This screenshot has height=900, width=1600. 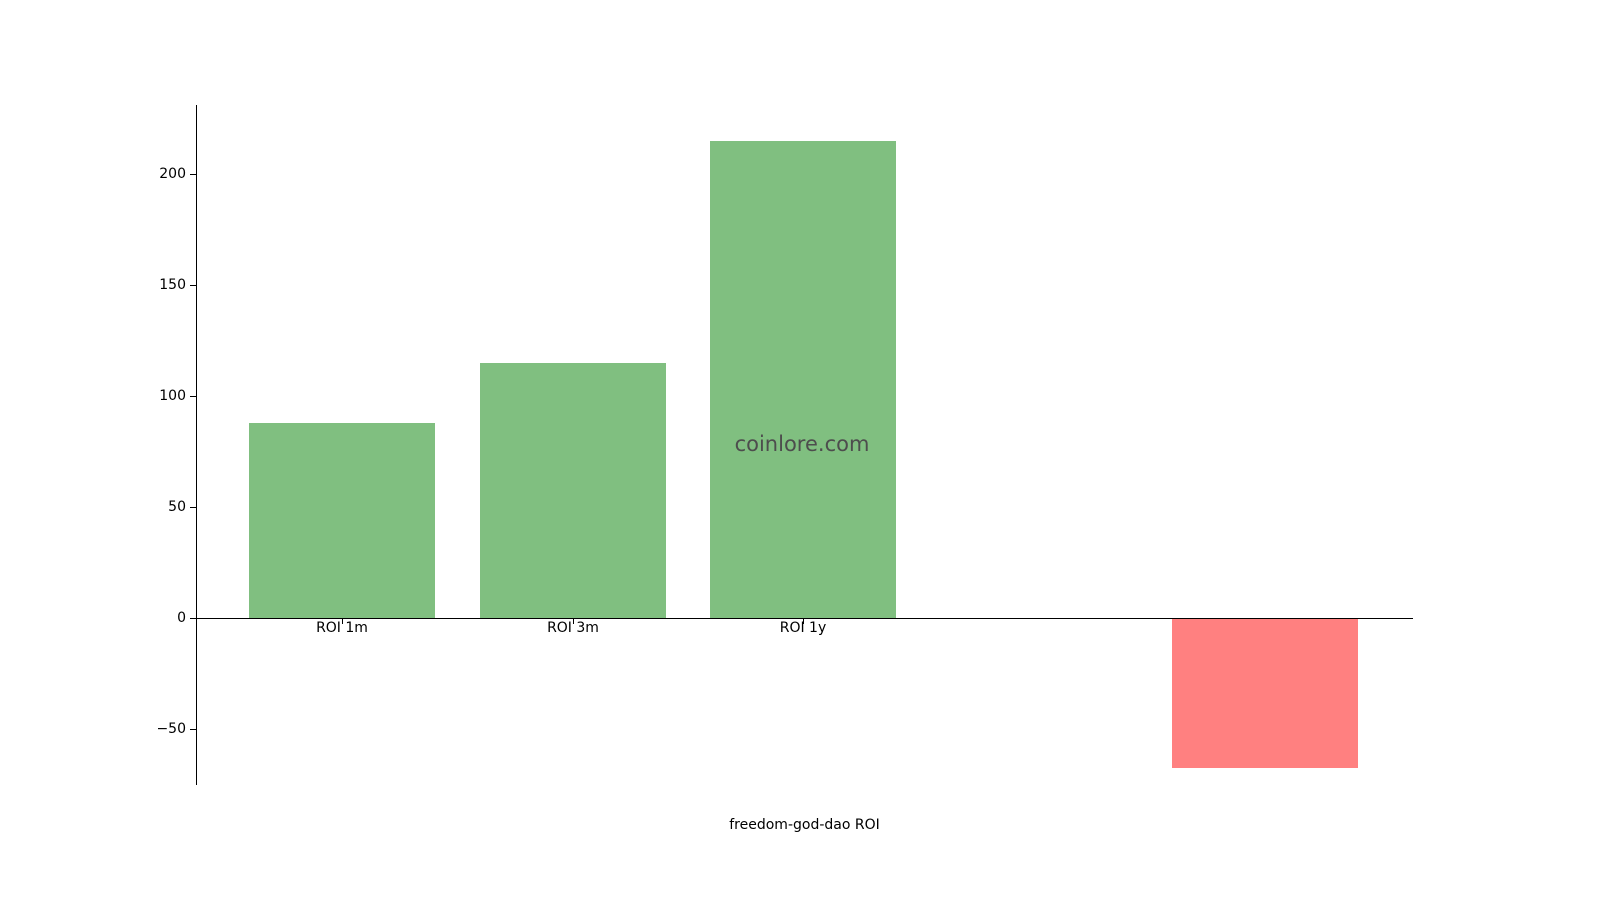 What do you see at coordinates (172, 396) in the screenshot?
I see `y-tick-label: 100` at bounding box center [172, 396].